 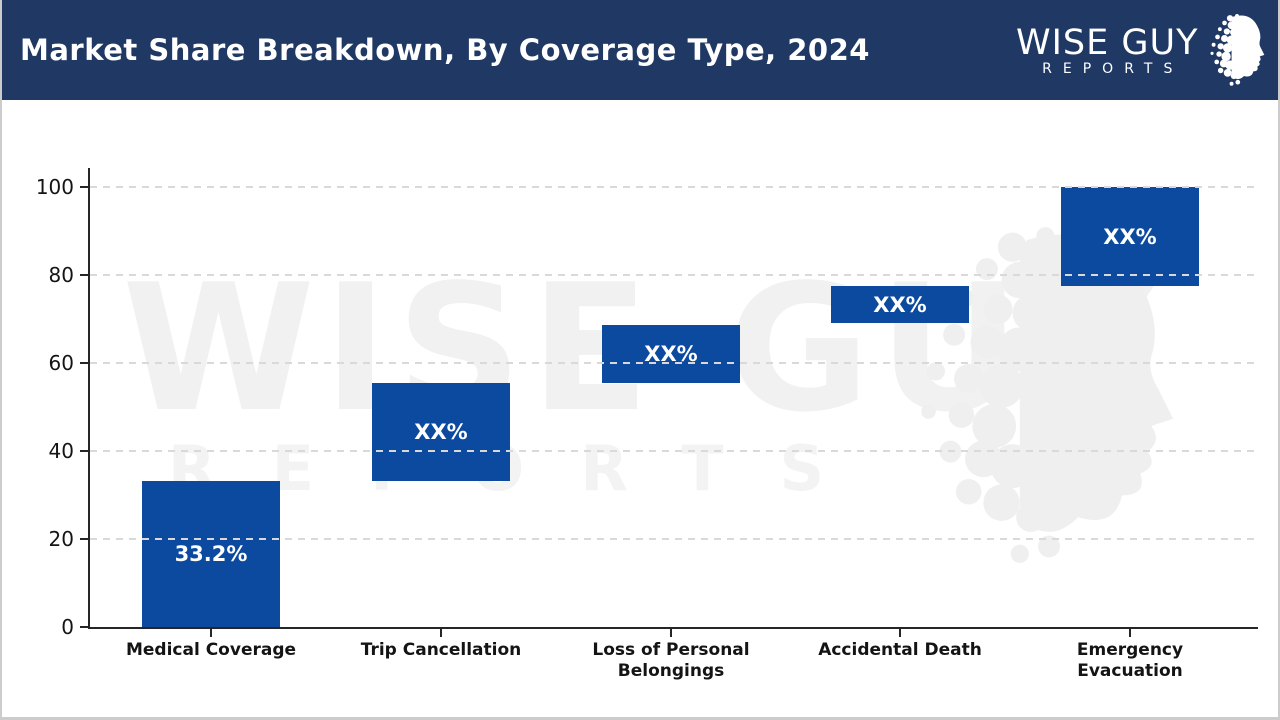 What do you see at coordinates (61, 363) in the screenshot?
I see `y-tick-label: 60` at bounding box center [61, 363].